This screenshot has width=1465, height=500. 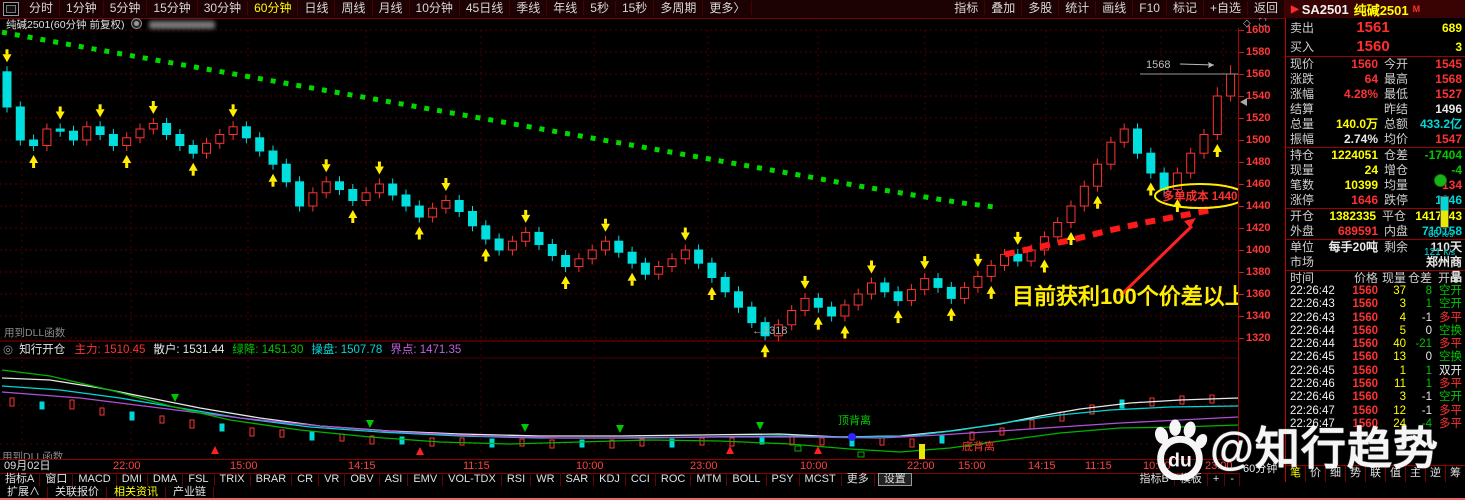 I want to click on tape-tab-值: 值, so click(x=1396, y=474).